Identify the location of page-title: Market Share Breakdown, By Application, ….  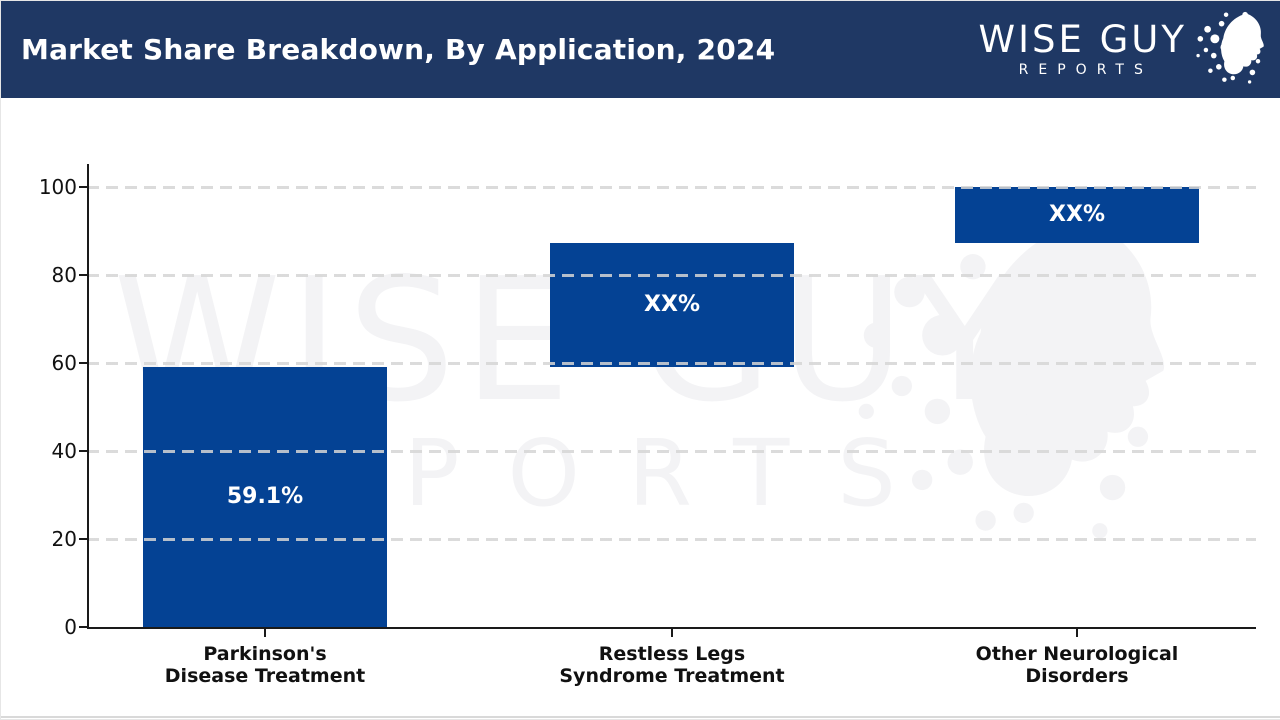
(398, 49).